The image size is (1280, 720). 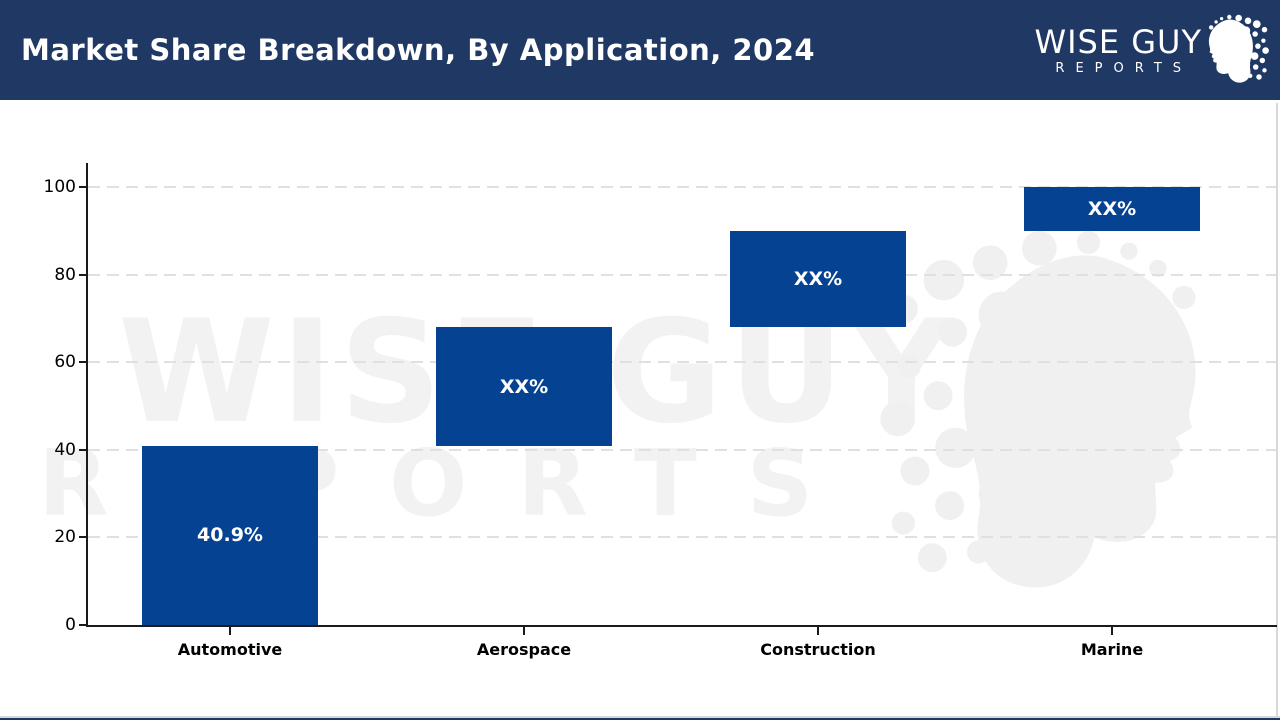 I want to click on x-category-label: Aerospace, so click(x=524, y=649).